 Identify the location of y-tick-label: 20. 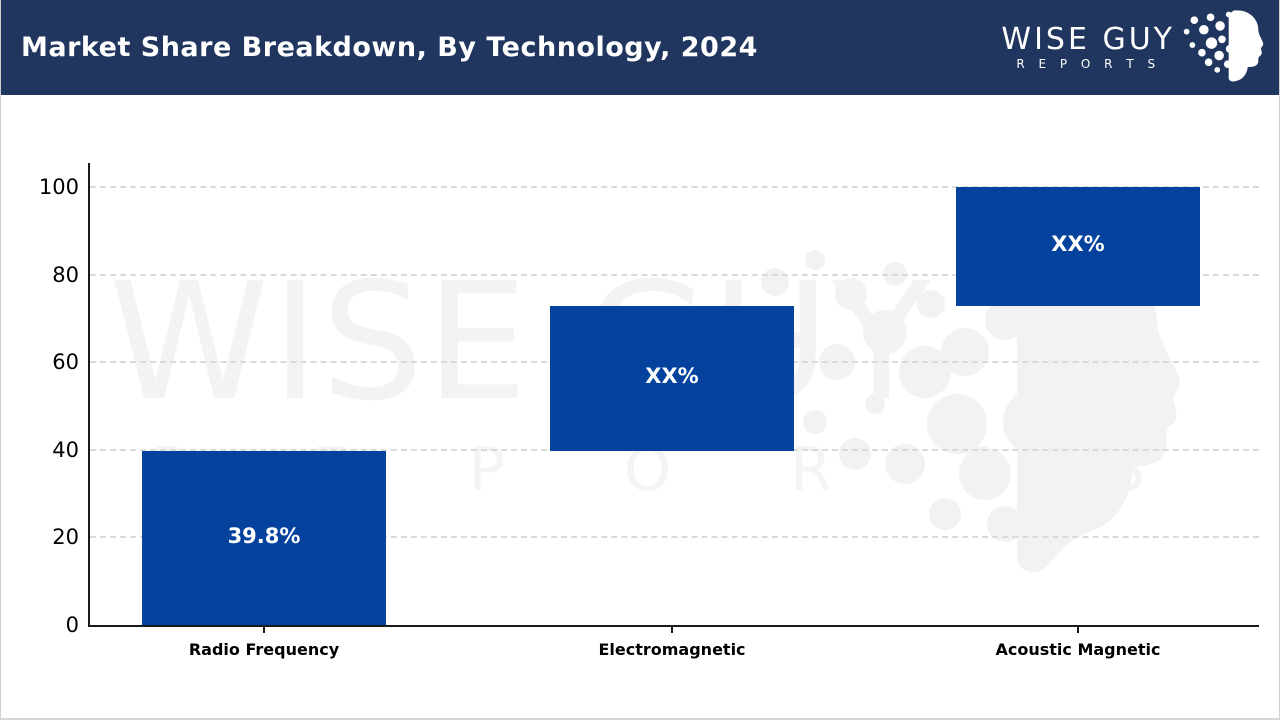
(65, 537).